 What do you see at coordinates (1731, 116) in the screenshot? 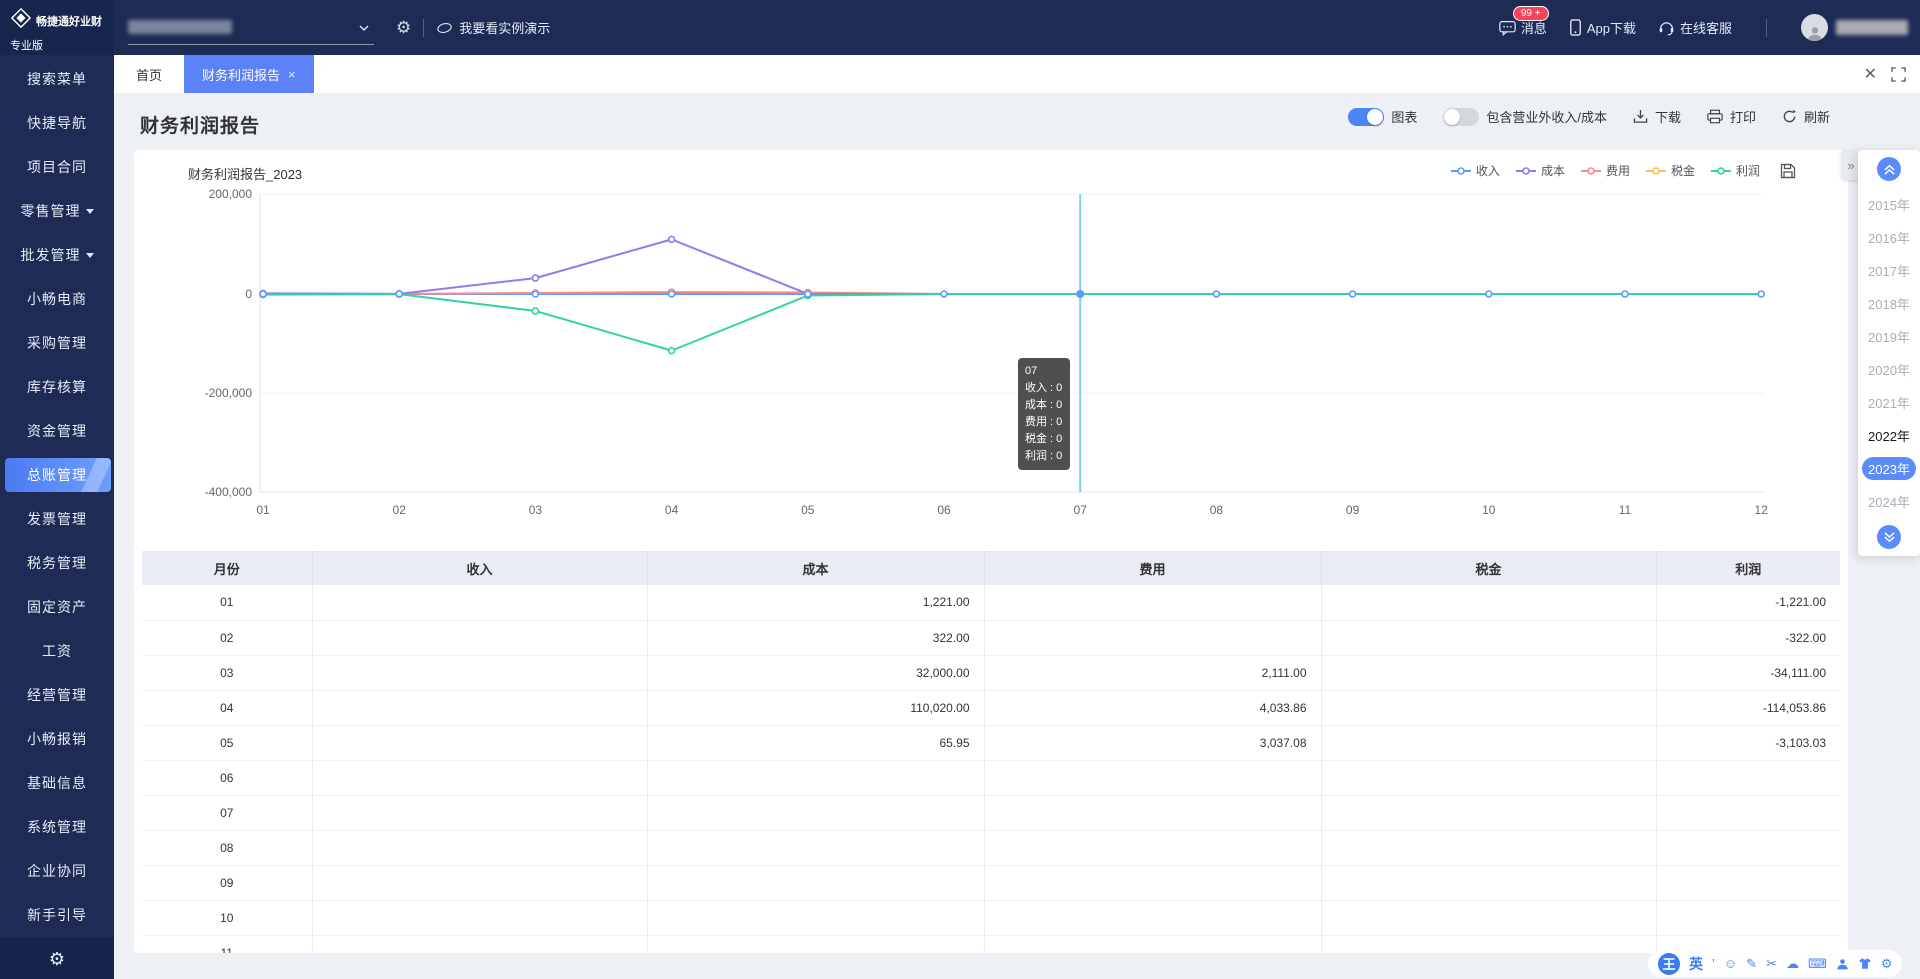
I see `print-button: 打印` at bounding box center [1731, 116].